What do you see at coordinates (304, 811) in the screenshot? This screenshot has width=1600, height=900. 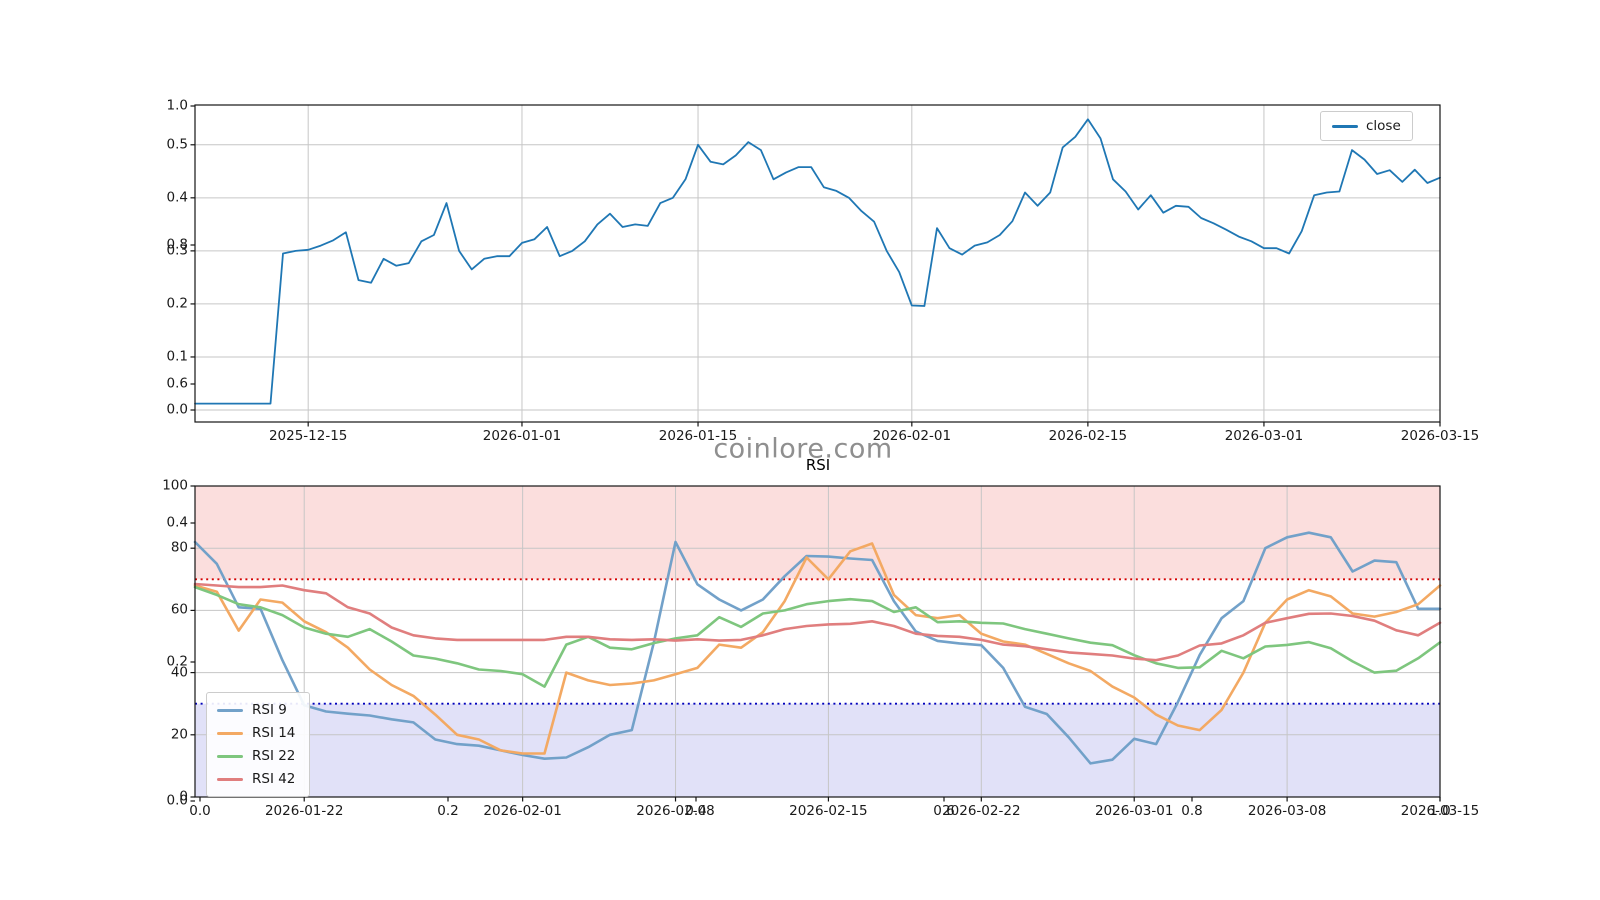 I see `x-tick-label: 2026-01-22` at bounding box center [304, 811].